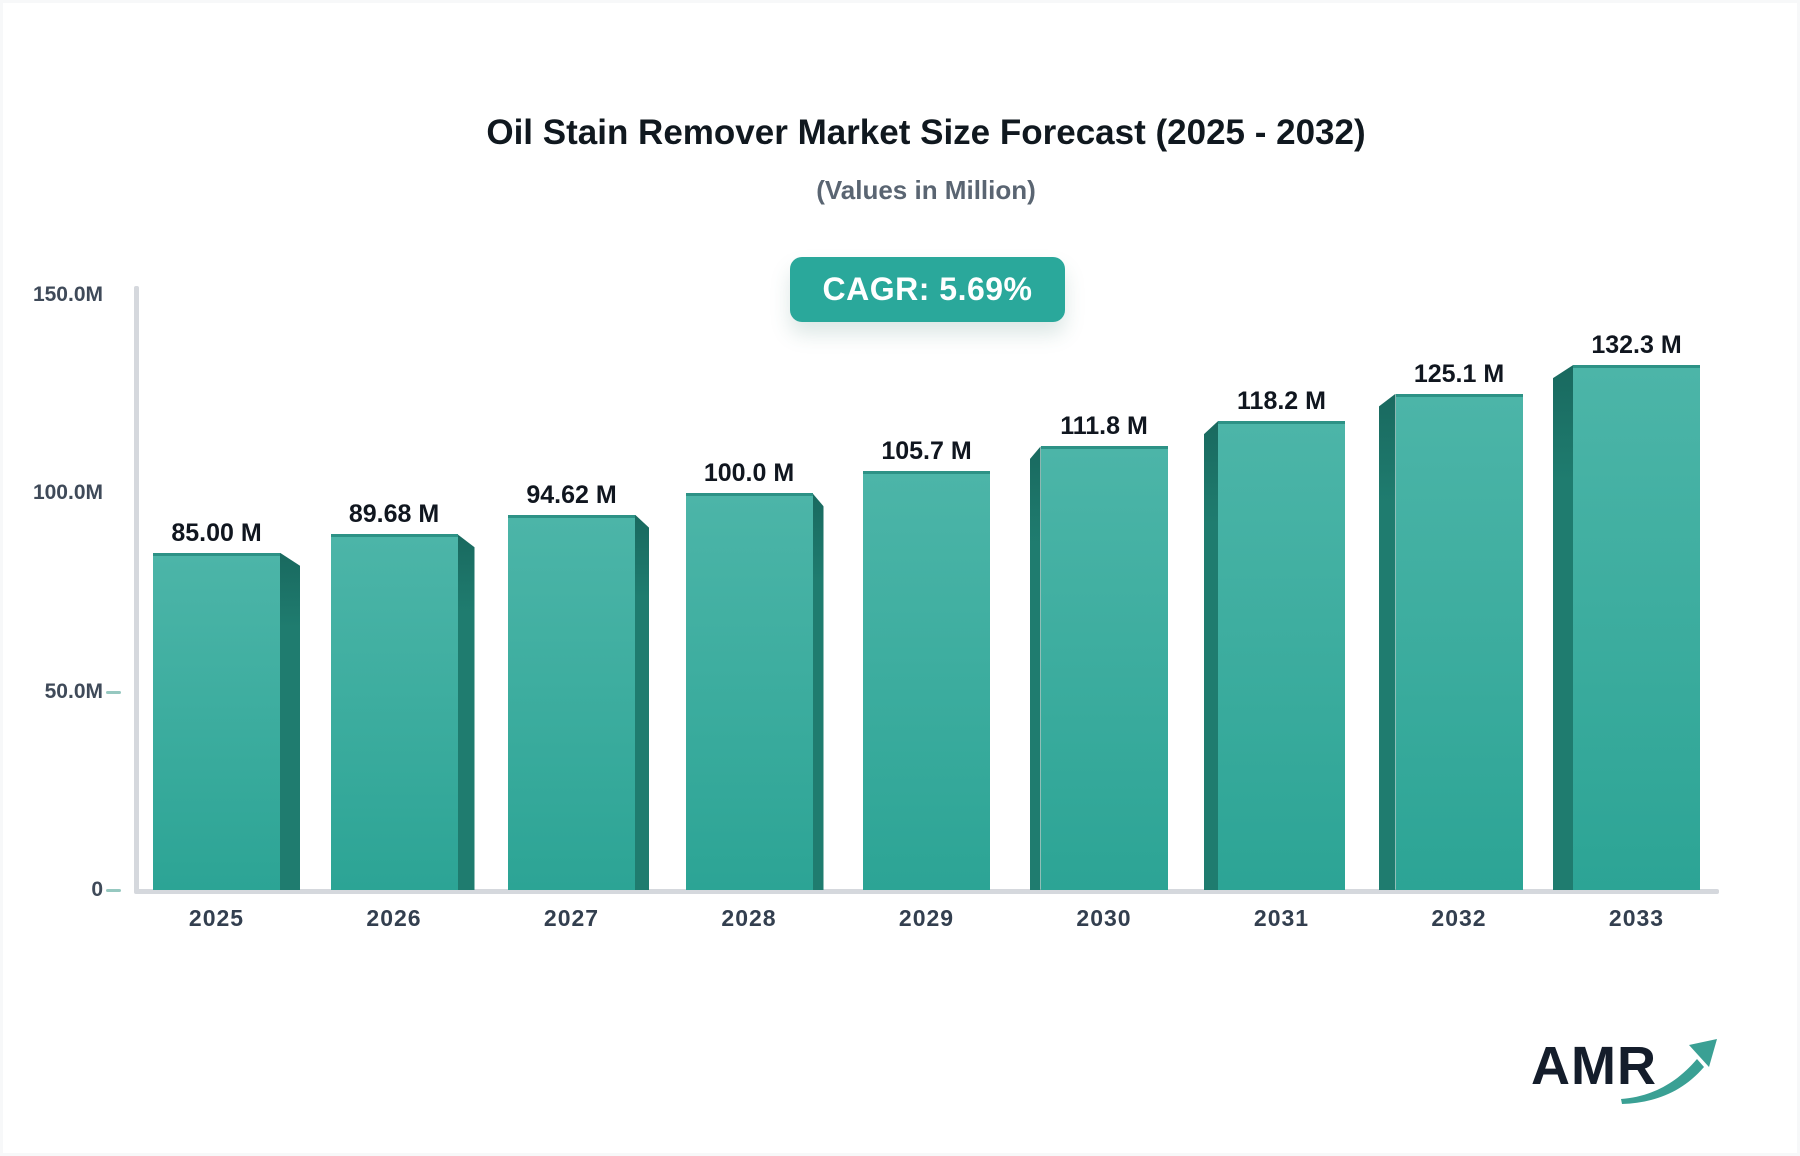  I want to click on x-axis-label-2029: 2029, so click(926, 918).